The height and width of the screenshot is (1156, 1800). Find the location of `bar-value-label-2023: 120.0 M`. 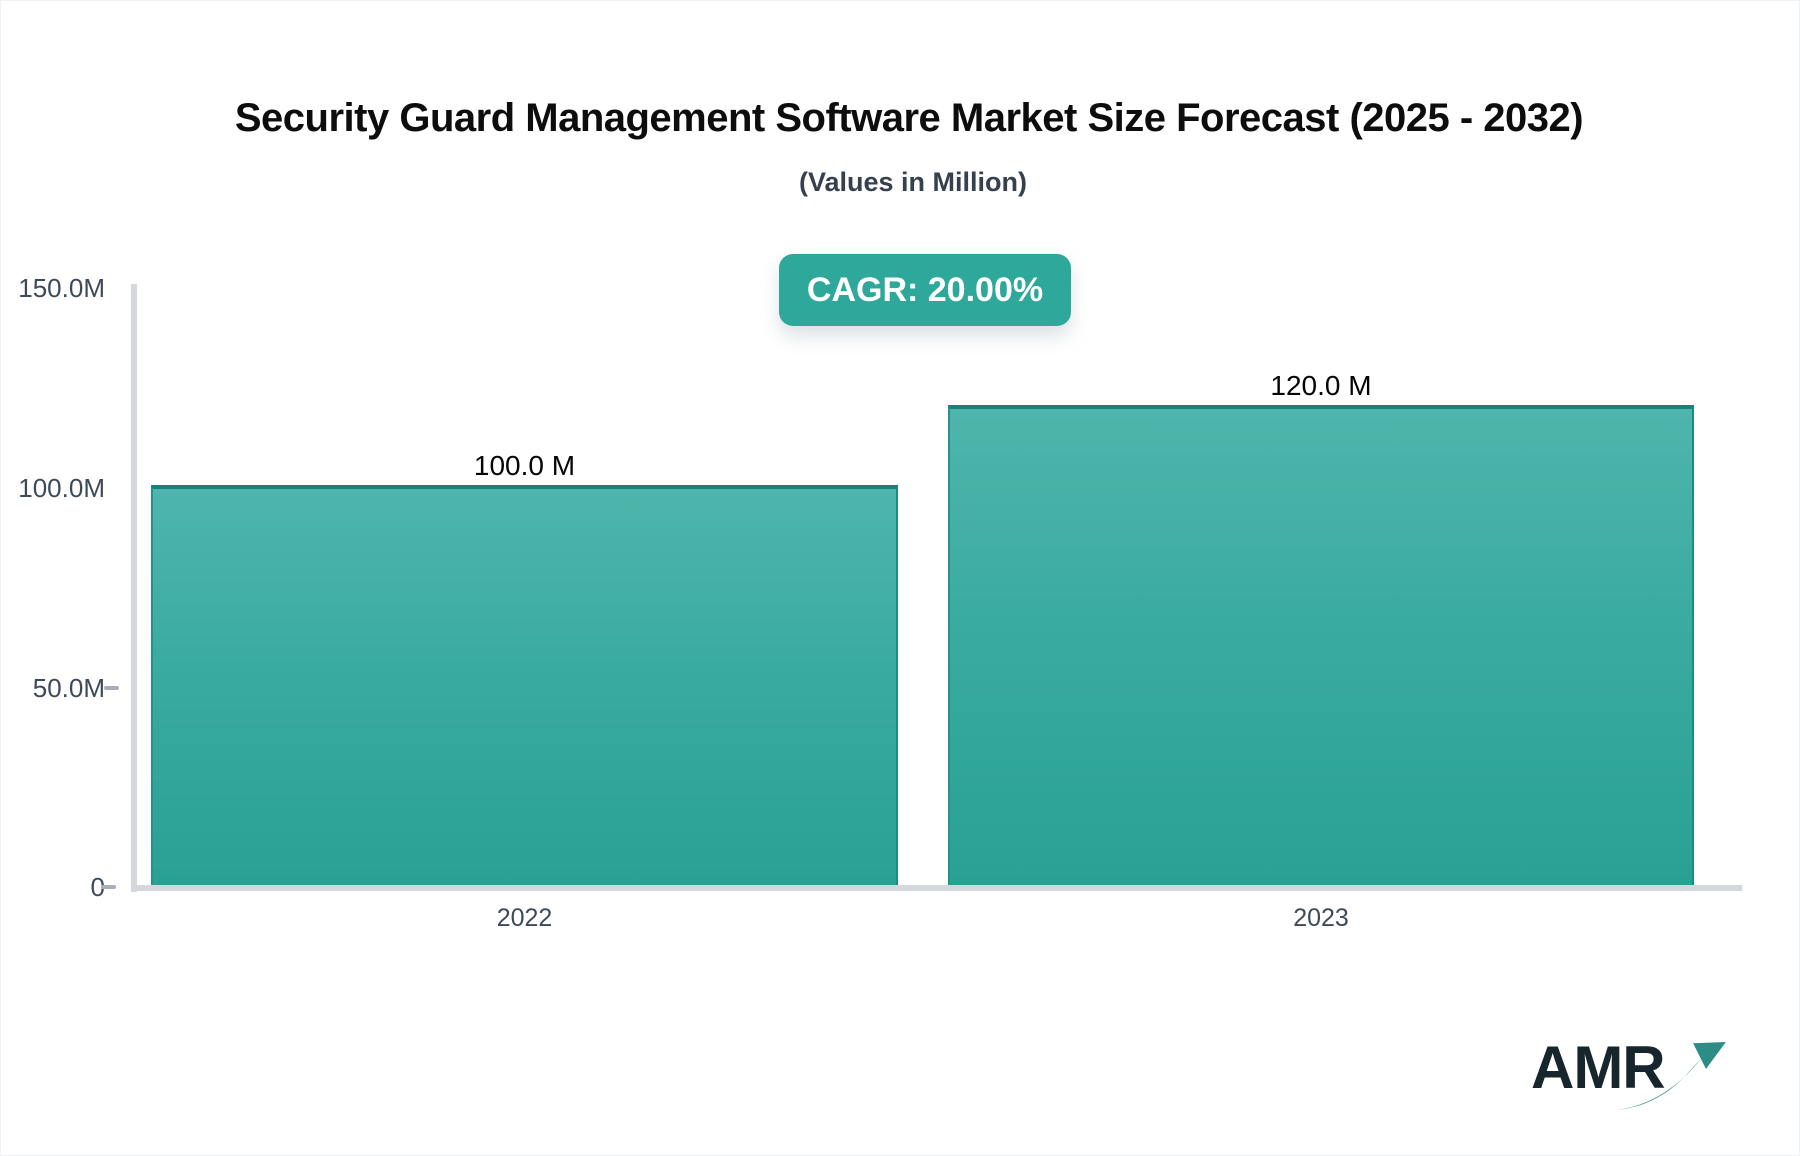

bar-value-label-2023: 120.0 M is located at coordinates (1321, 385).